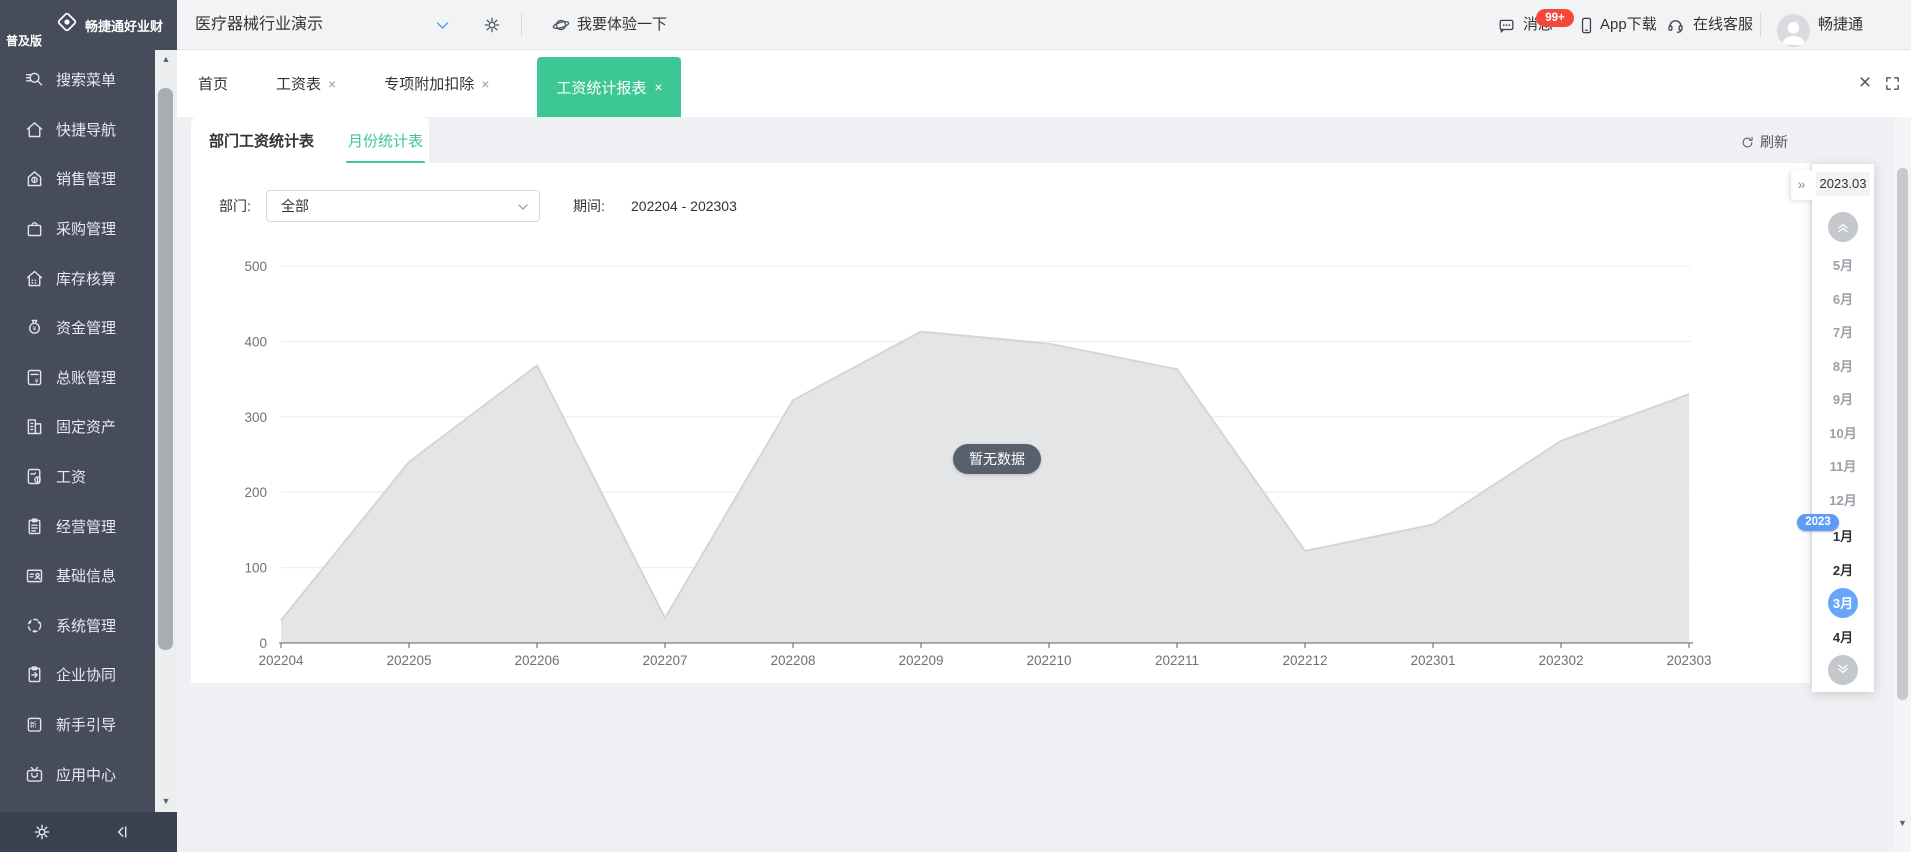 Image resolution: width=1911 pixels, height=852 pixels. I want to click on app-download-icon, so click(1586, 25).